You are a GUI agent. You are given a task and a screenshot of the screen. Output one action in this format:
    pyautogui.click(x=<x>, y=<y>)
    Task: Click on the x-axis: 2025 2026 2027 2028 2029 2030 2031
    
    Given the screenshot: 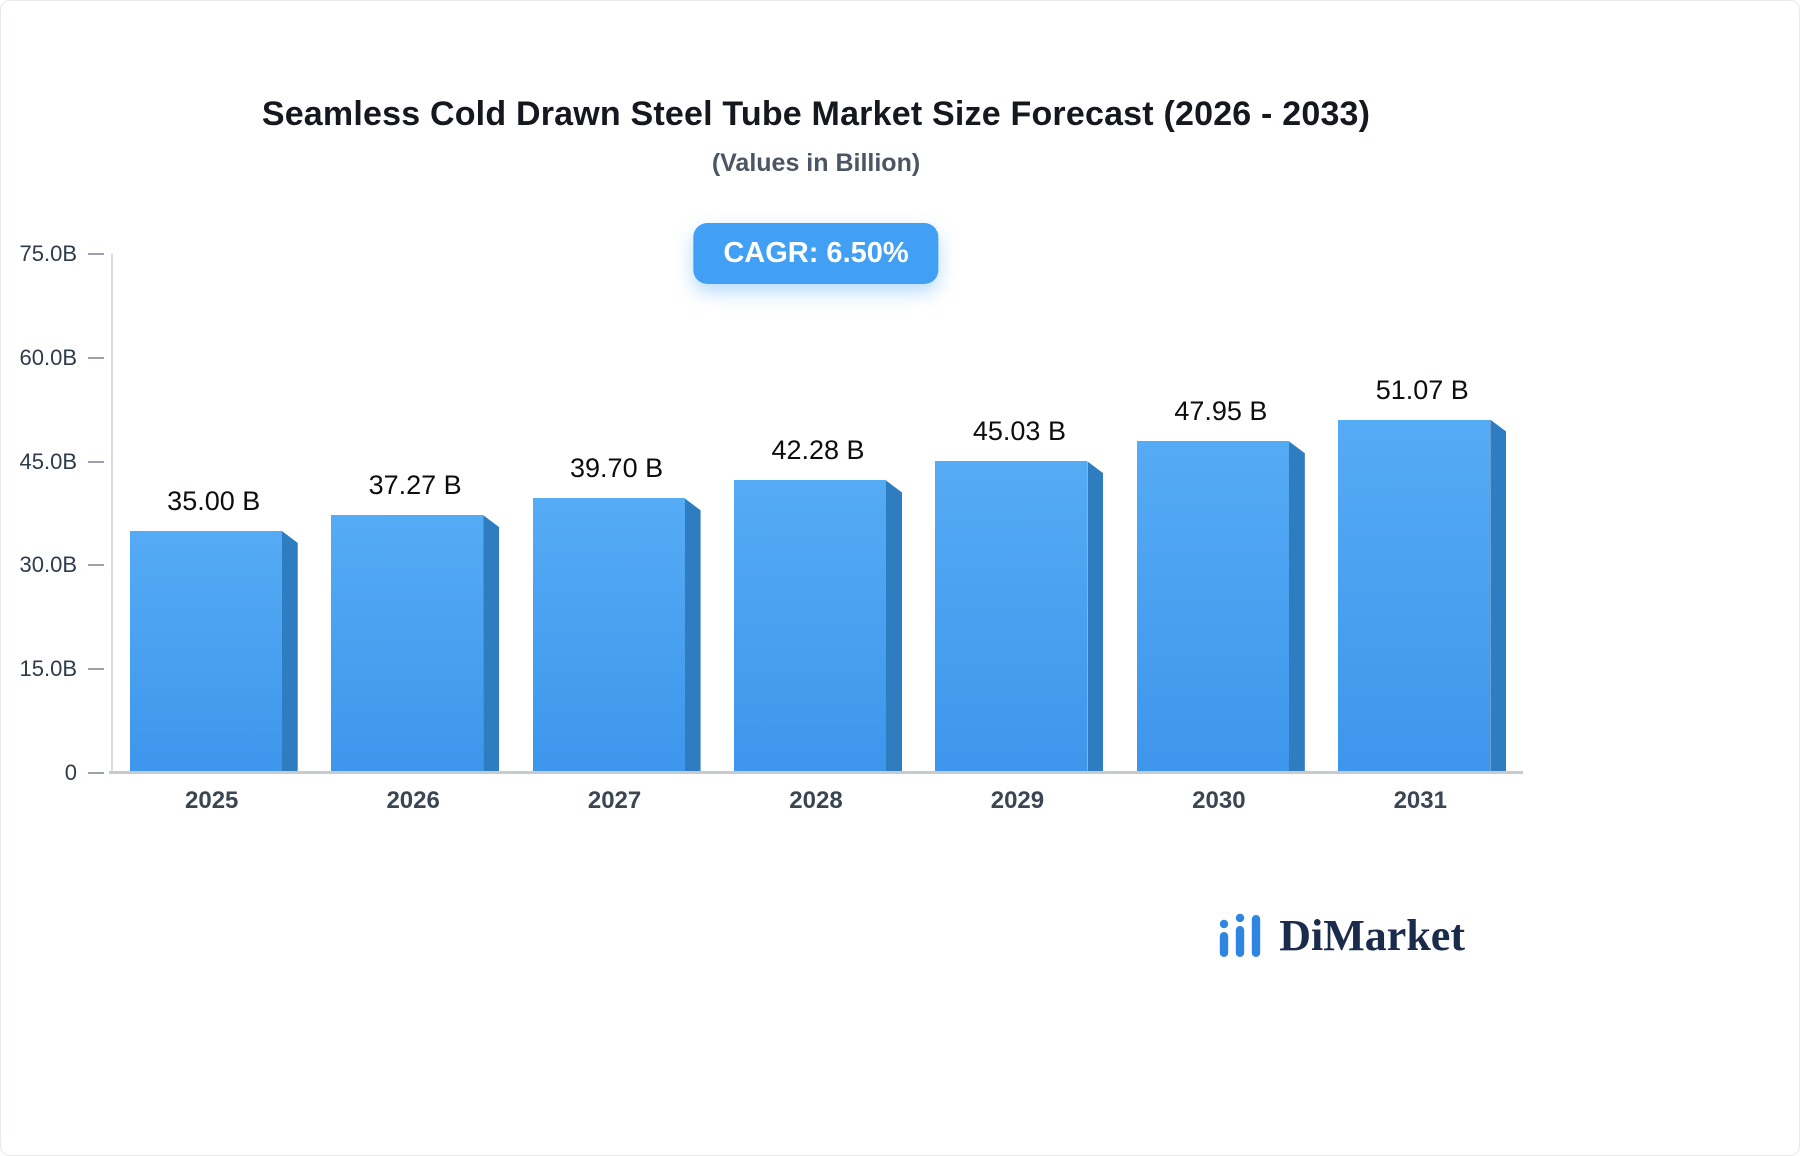 What is the action you would take?
    pyautogui.click(x=816, y=807)
    